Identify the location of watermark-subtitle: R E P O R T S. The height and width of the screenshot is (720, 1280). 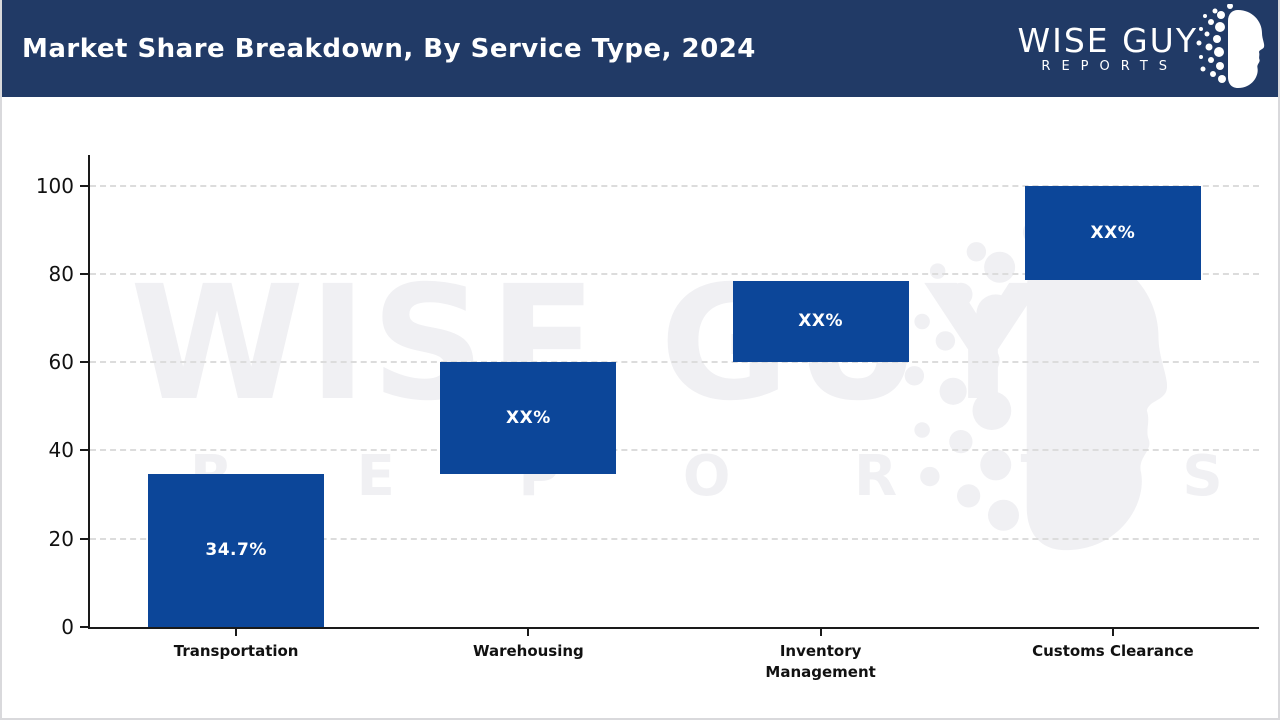
(732, 476).